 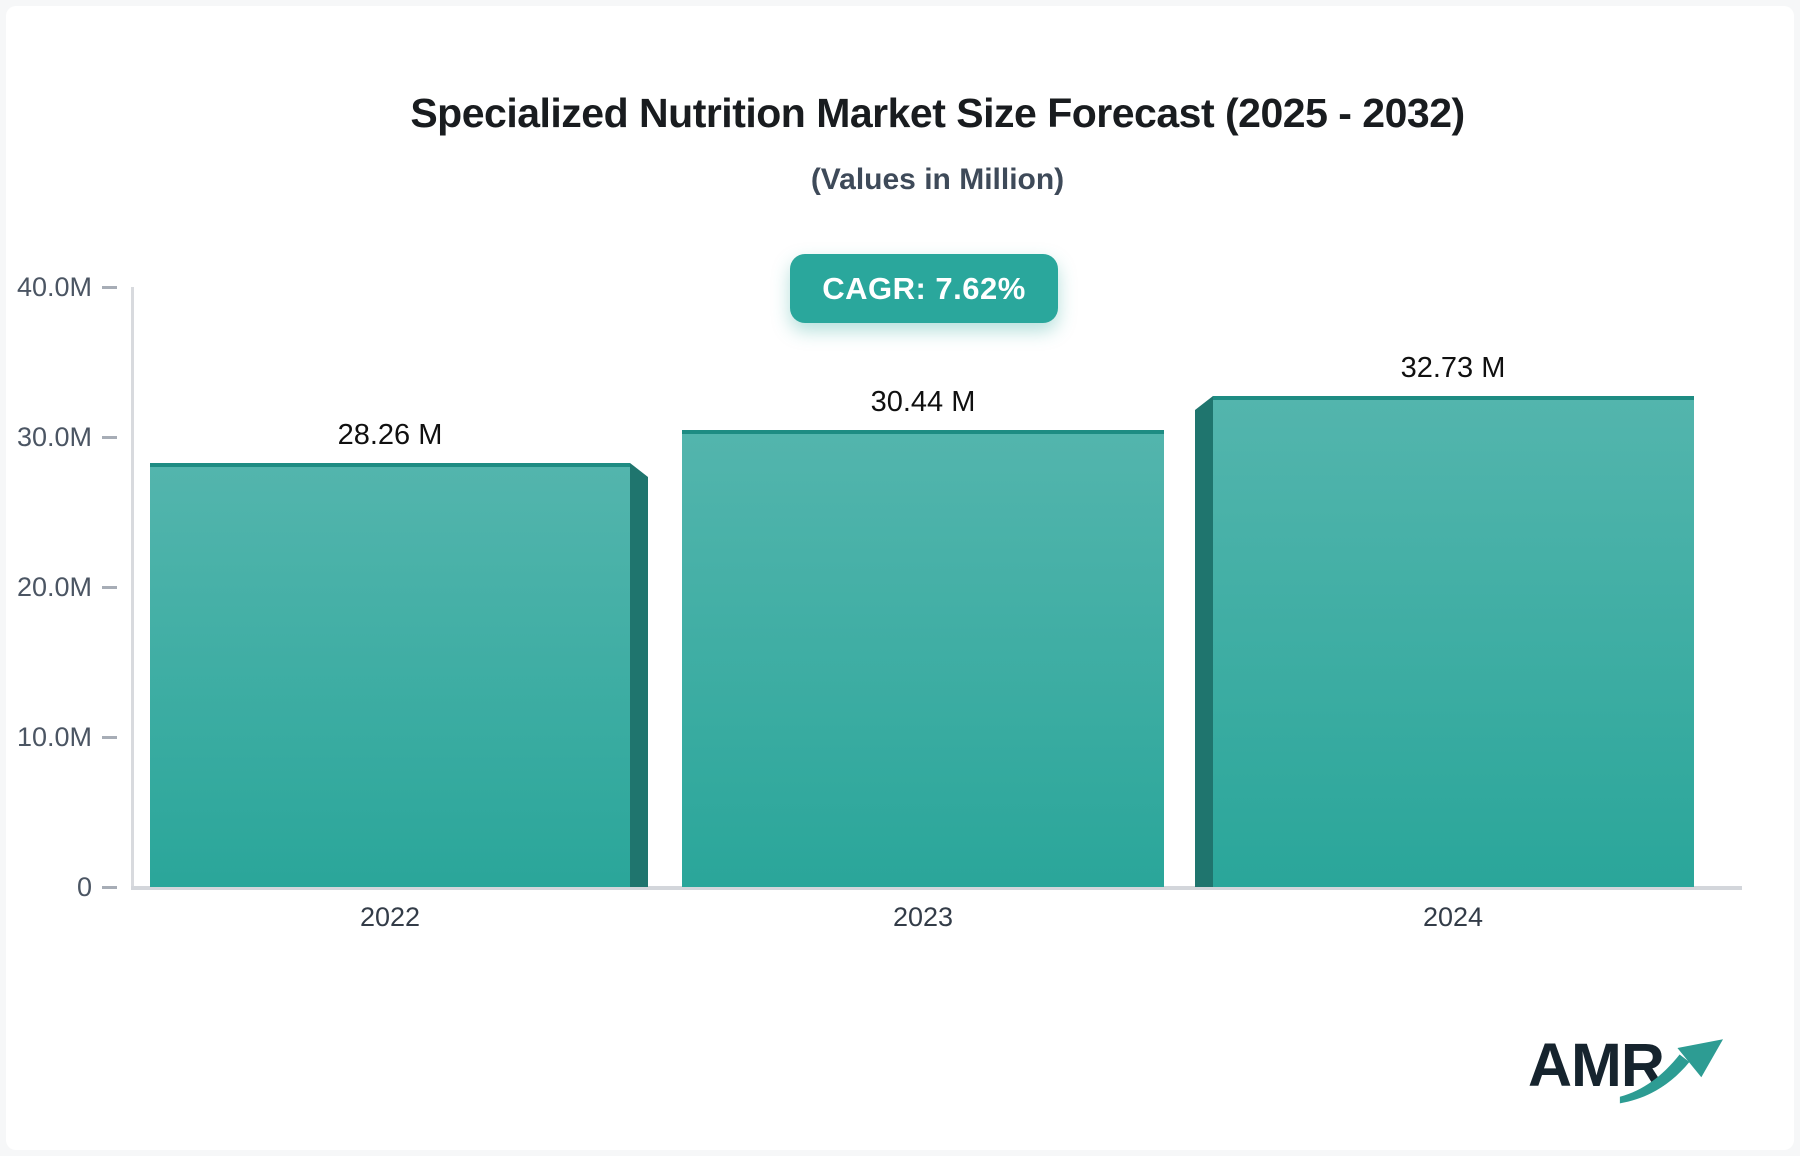 I want to click on y-axis-label: 30.0M, so click(x=54, y=437).